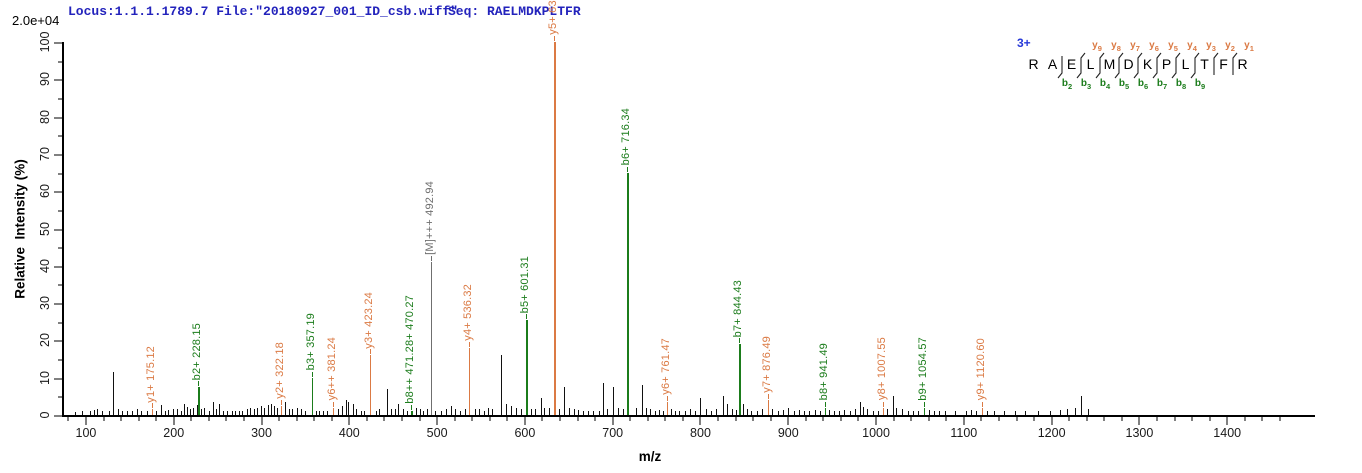 This screenshot has width=1362, height=473. What do you see at coordinates (45, 228) in the screenshot?
I see `y-tick-label: 50` at bounding box center [45, 228].